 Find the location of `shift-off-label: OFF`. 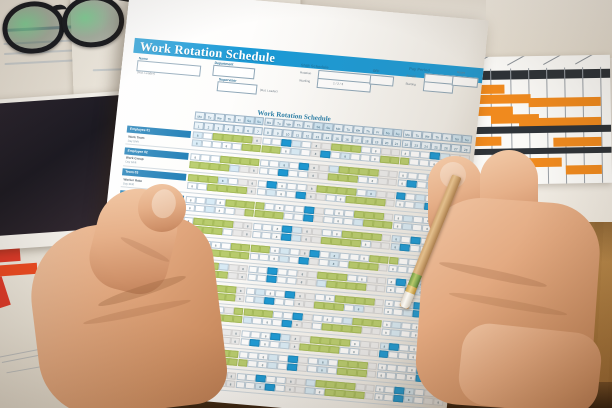

shift-off-label: OFF is located at coordinates (376, 71).